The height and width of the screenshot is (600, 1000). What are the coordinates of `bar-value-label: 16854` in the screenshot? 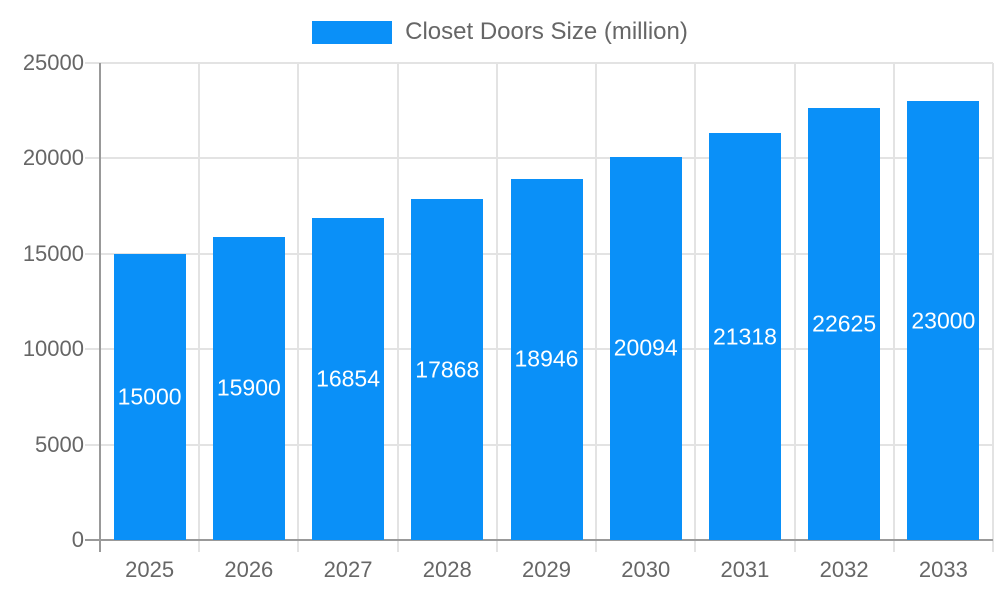 It's located at (348, 378).